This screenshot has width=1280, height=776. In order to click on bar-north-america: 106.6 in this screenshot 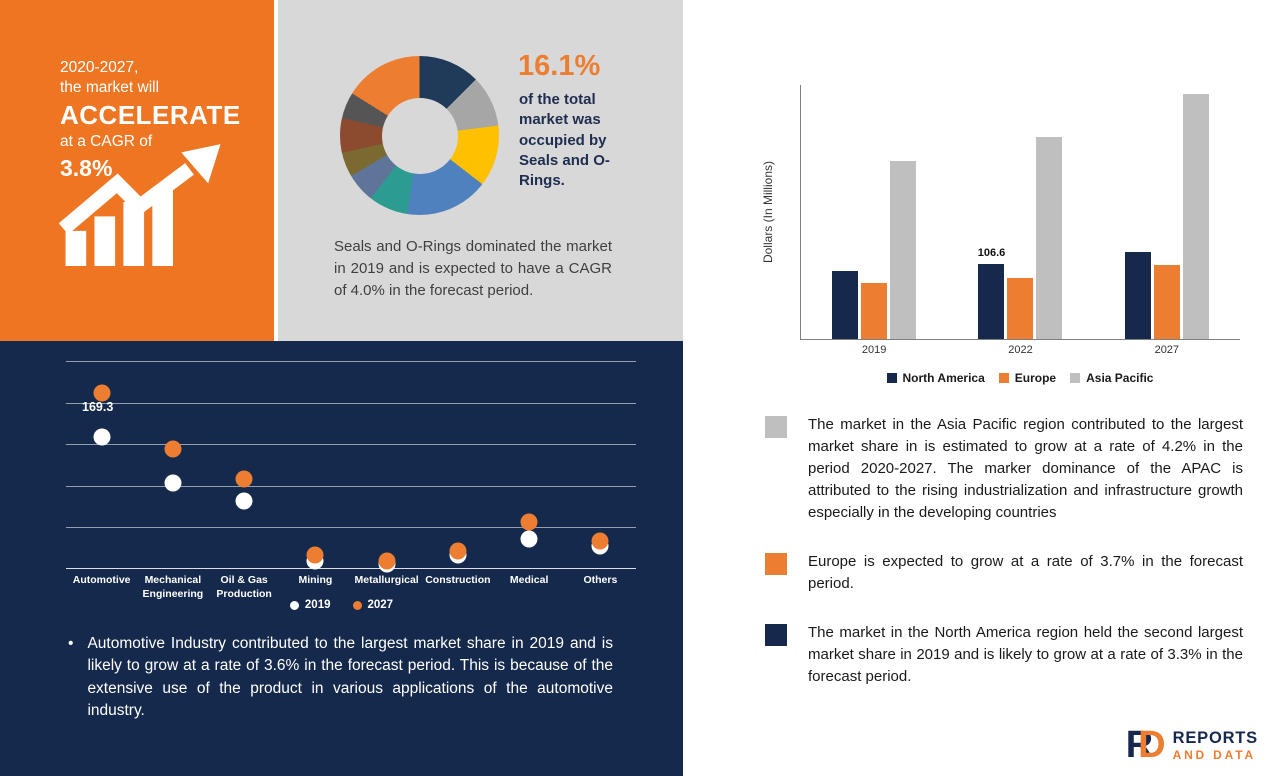, I will do `click(991, 293)`.